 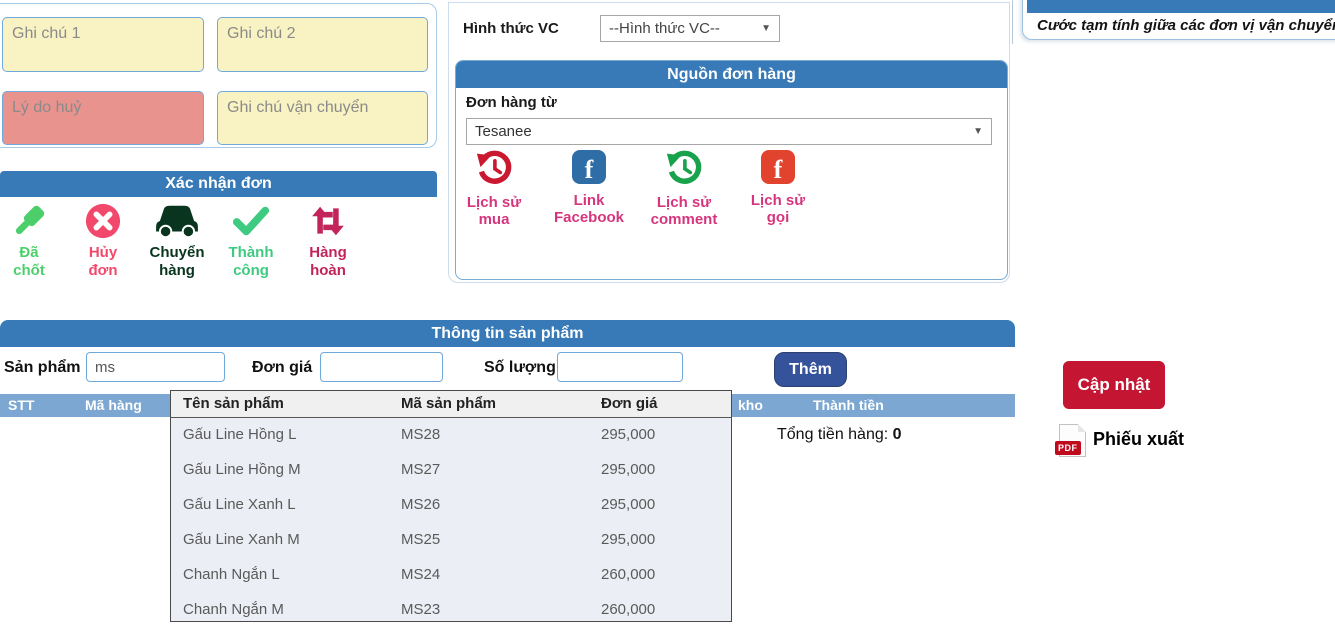 I want to click on confirm-action-ship: Chuyển hàng, so click(x=177, y=241).